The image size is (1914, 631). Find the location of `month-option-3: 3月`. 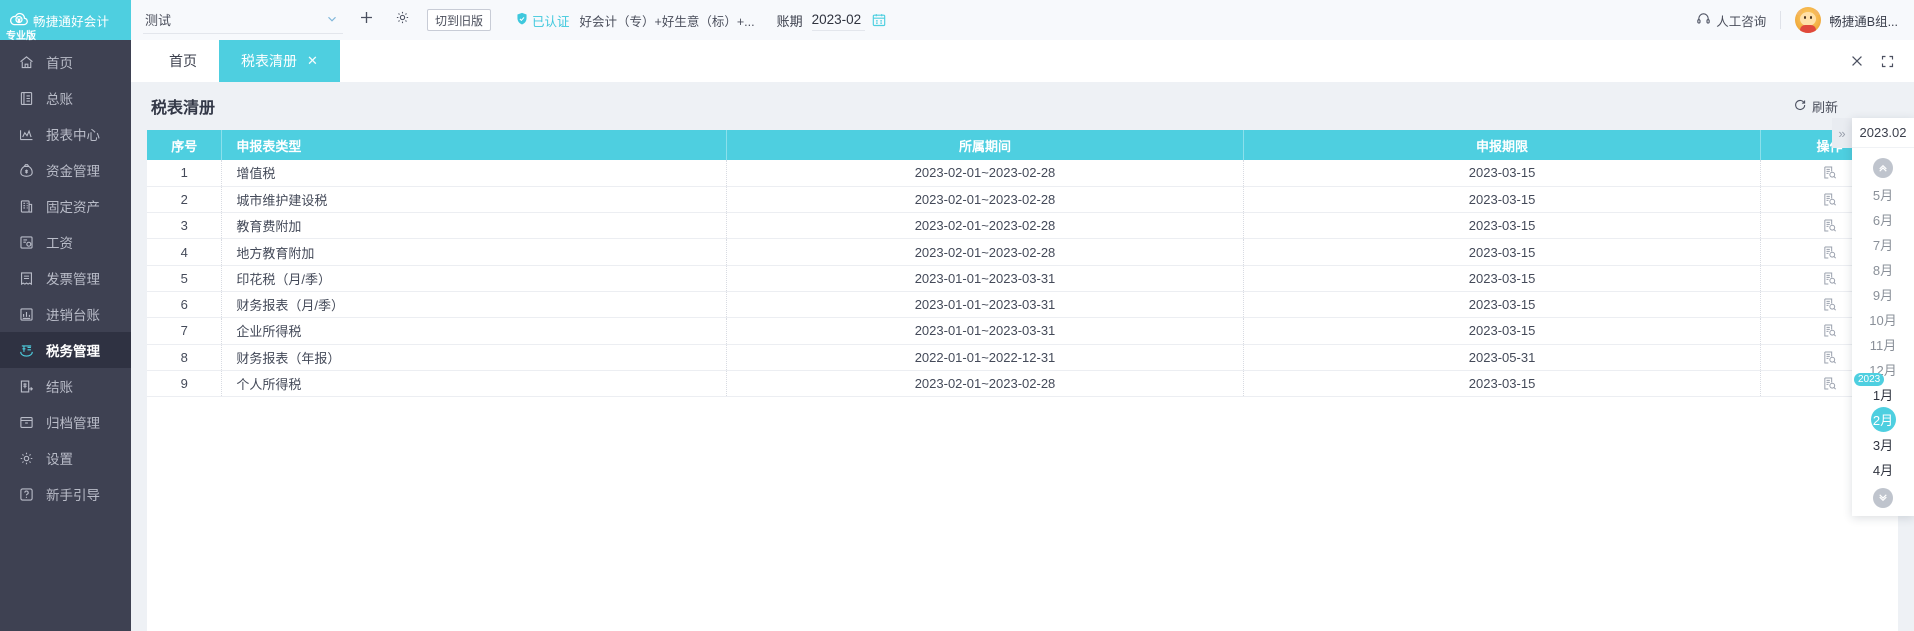

month-option-3: 3月 is located at coordinates (1883, 445).